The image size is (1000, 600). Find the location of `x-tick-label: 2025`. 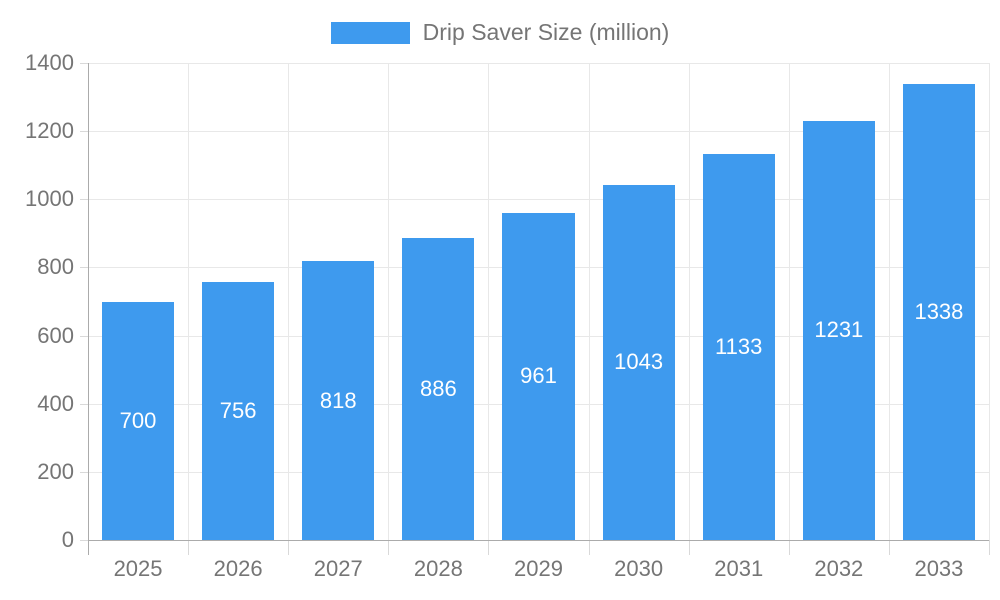

x-tick-label: 2025 is located at coordinates (138, 568).